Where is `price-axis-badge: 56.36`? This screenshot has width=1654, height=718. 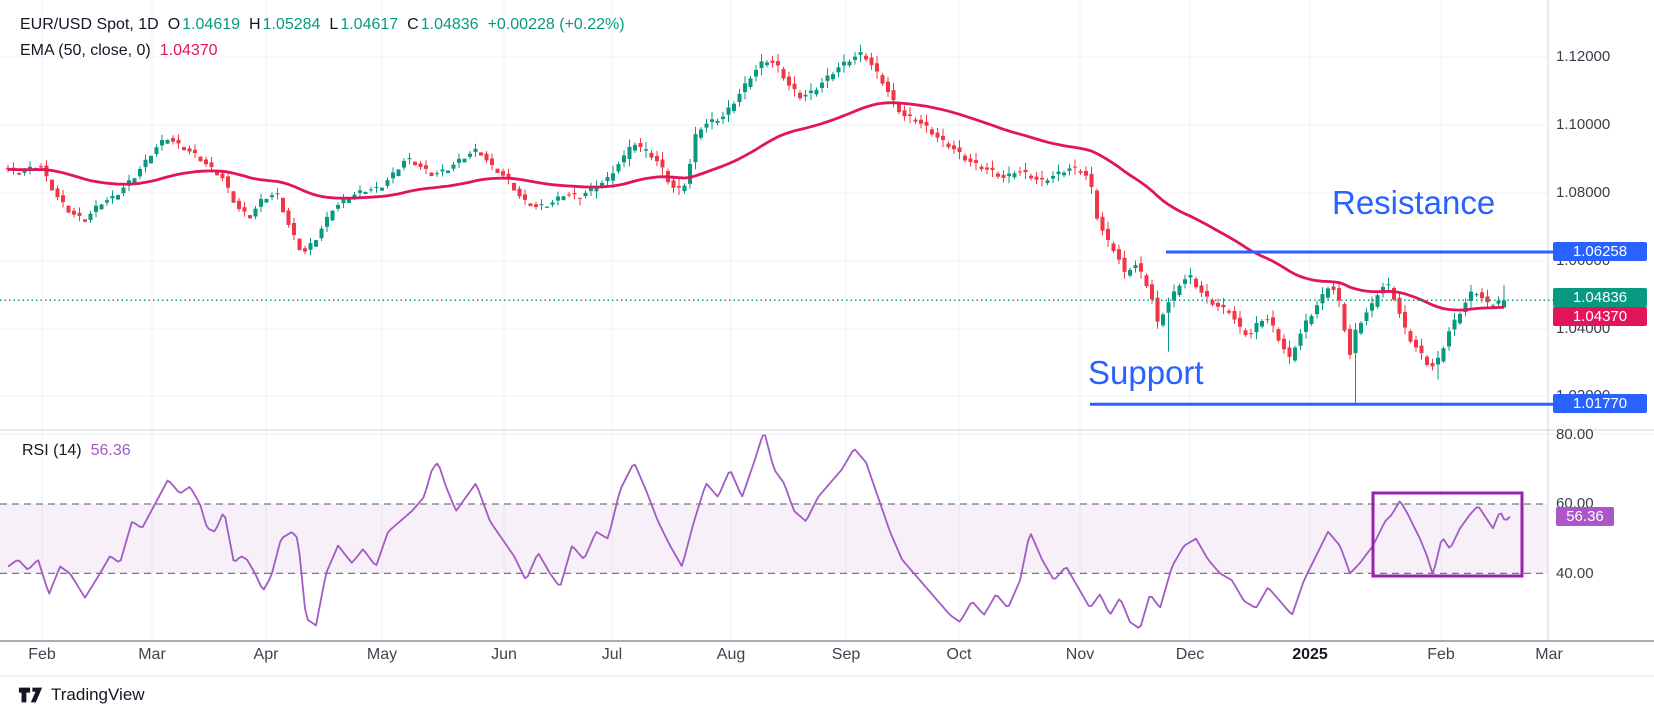
price-axis-badge: 56.36 is located at coordinates (1585, 516).